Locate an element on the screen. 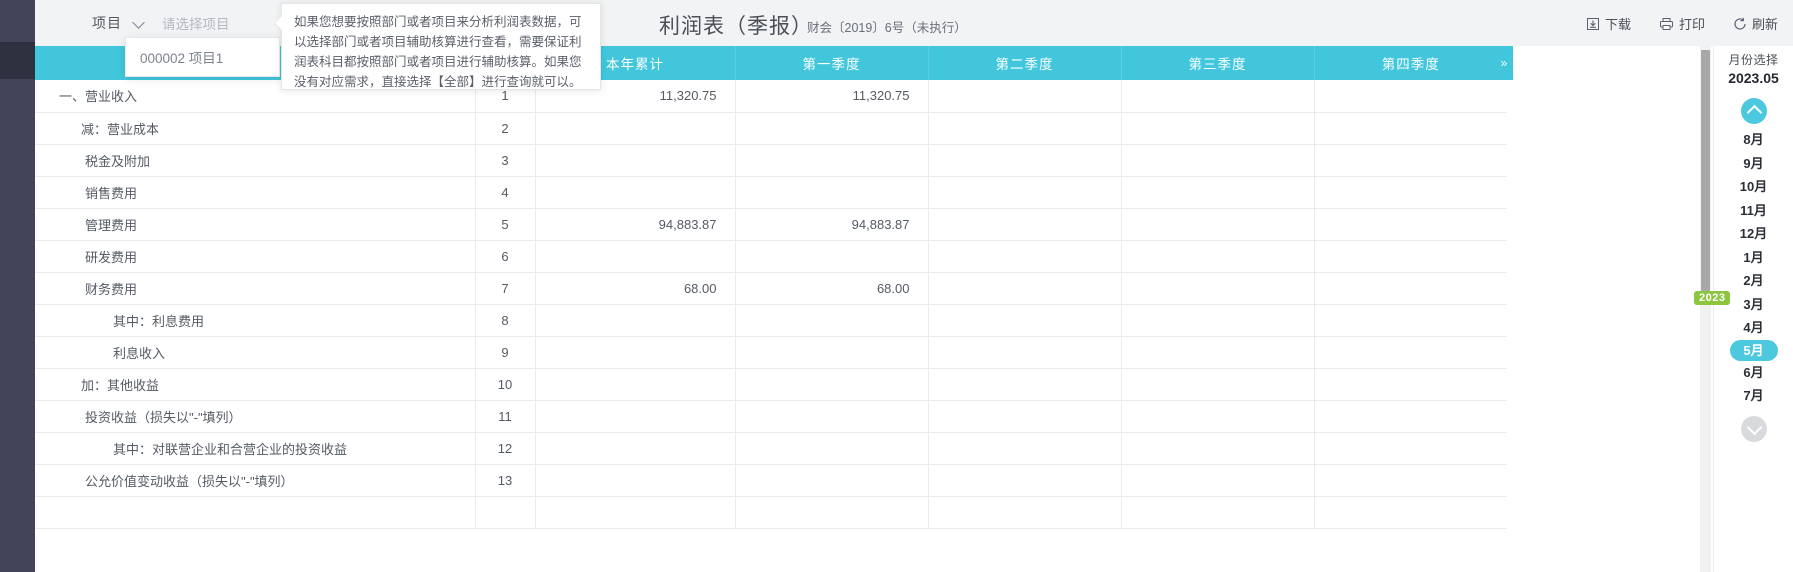 The image size is (1793, 572). cell-q1: 68.00 is located at coordinates (832, 288).